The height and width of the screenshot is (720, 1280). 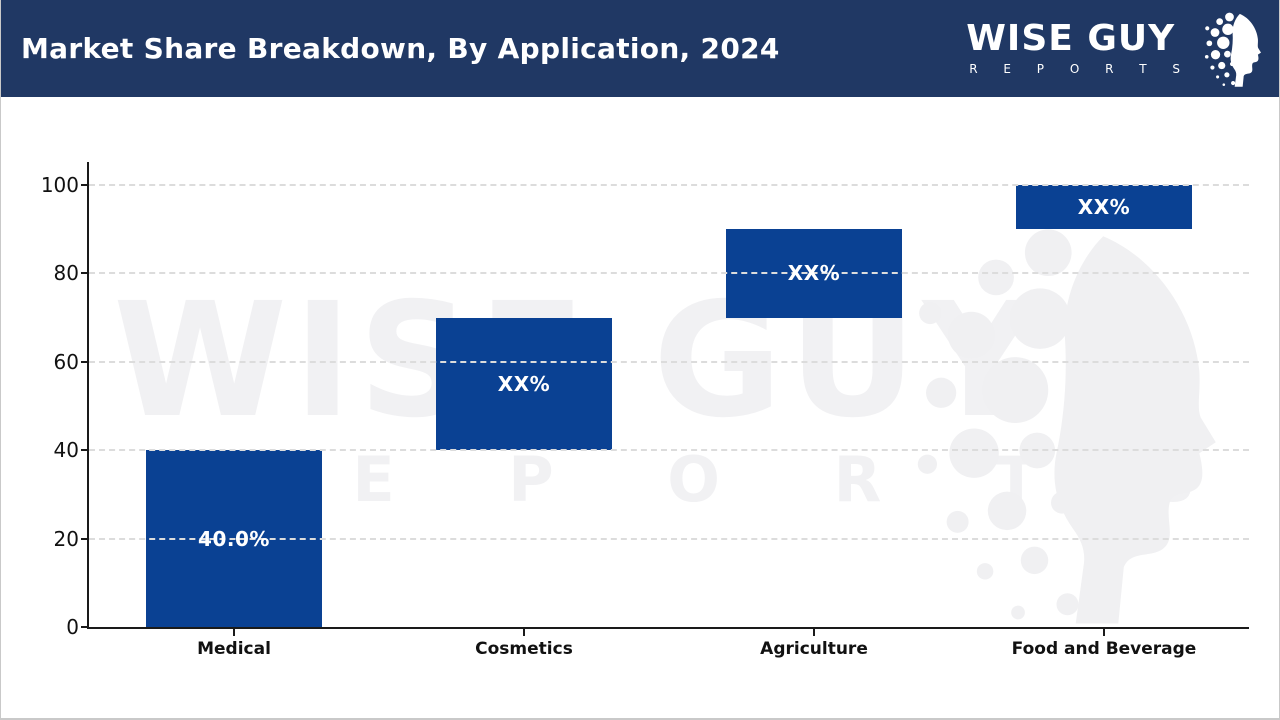 What do you see at coordinates (66, 273) in the screenshot?
I see `y-tick-label-80: 80` at bounding box center [66, 273].